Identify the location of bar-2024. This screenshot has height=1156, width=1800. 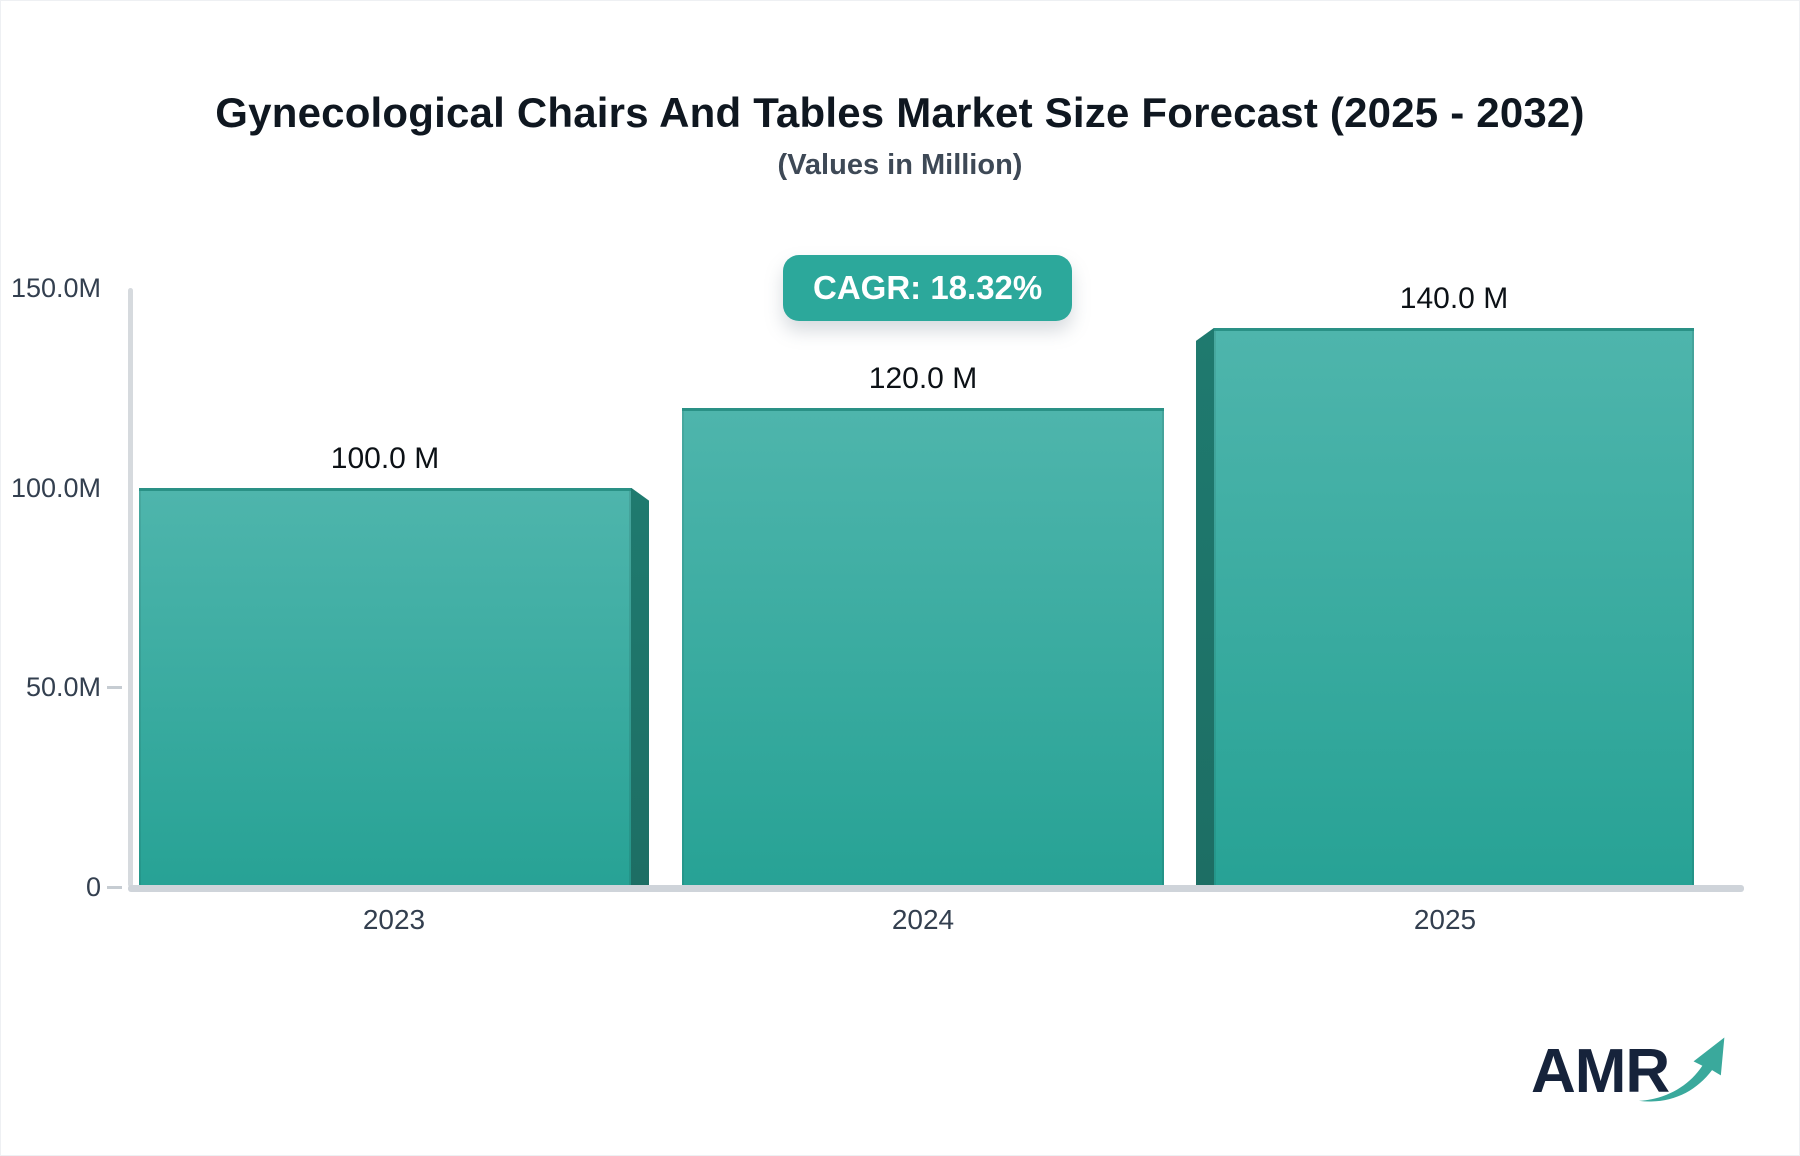
(923, 647).